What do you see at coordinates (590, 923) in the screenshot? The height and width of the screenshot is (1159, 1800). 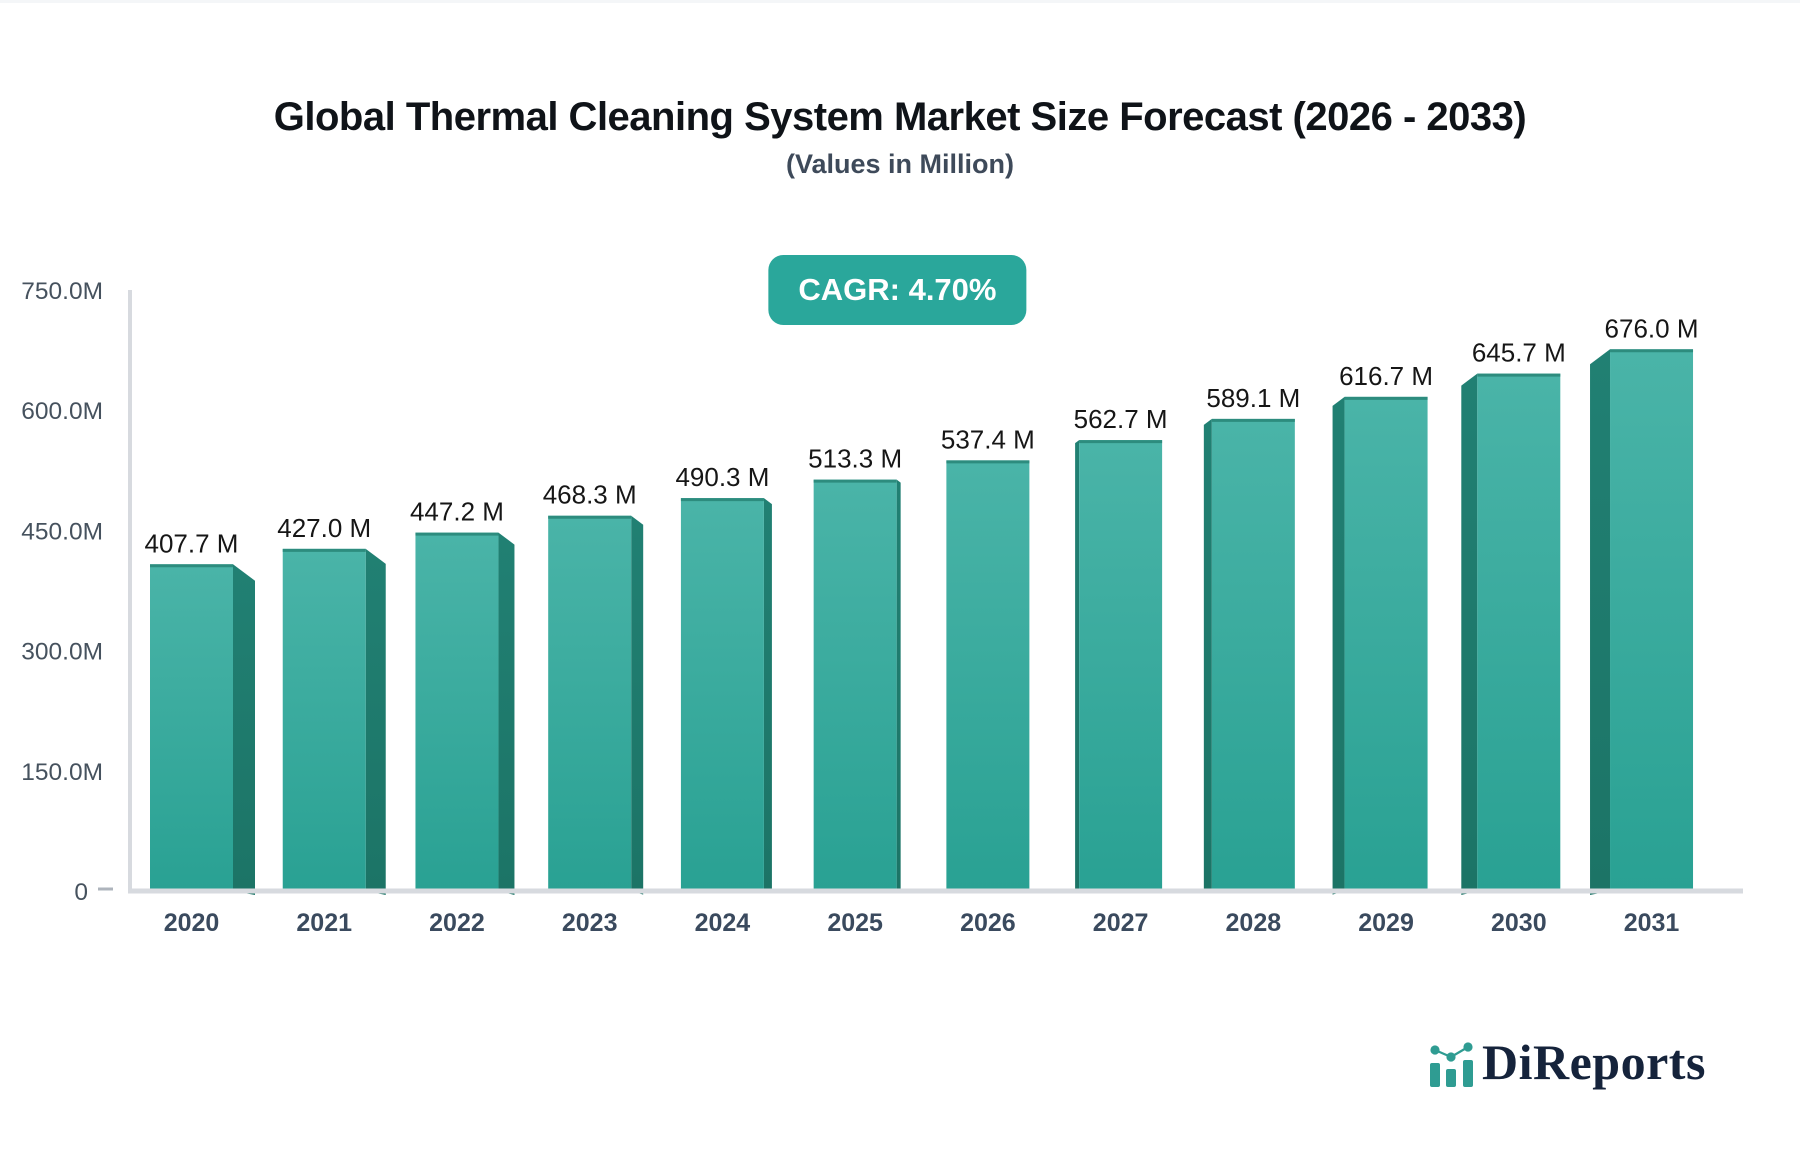 I see `x-axis-label: 2023` at bounding box center [590, 923].